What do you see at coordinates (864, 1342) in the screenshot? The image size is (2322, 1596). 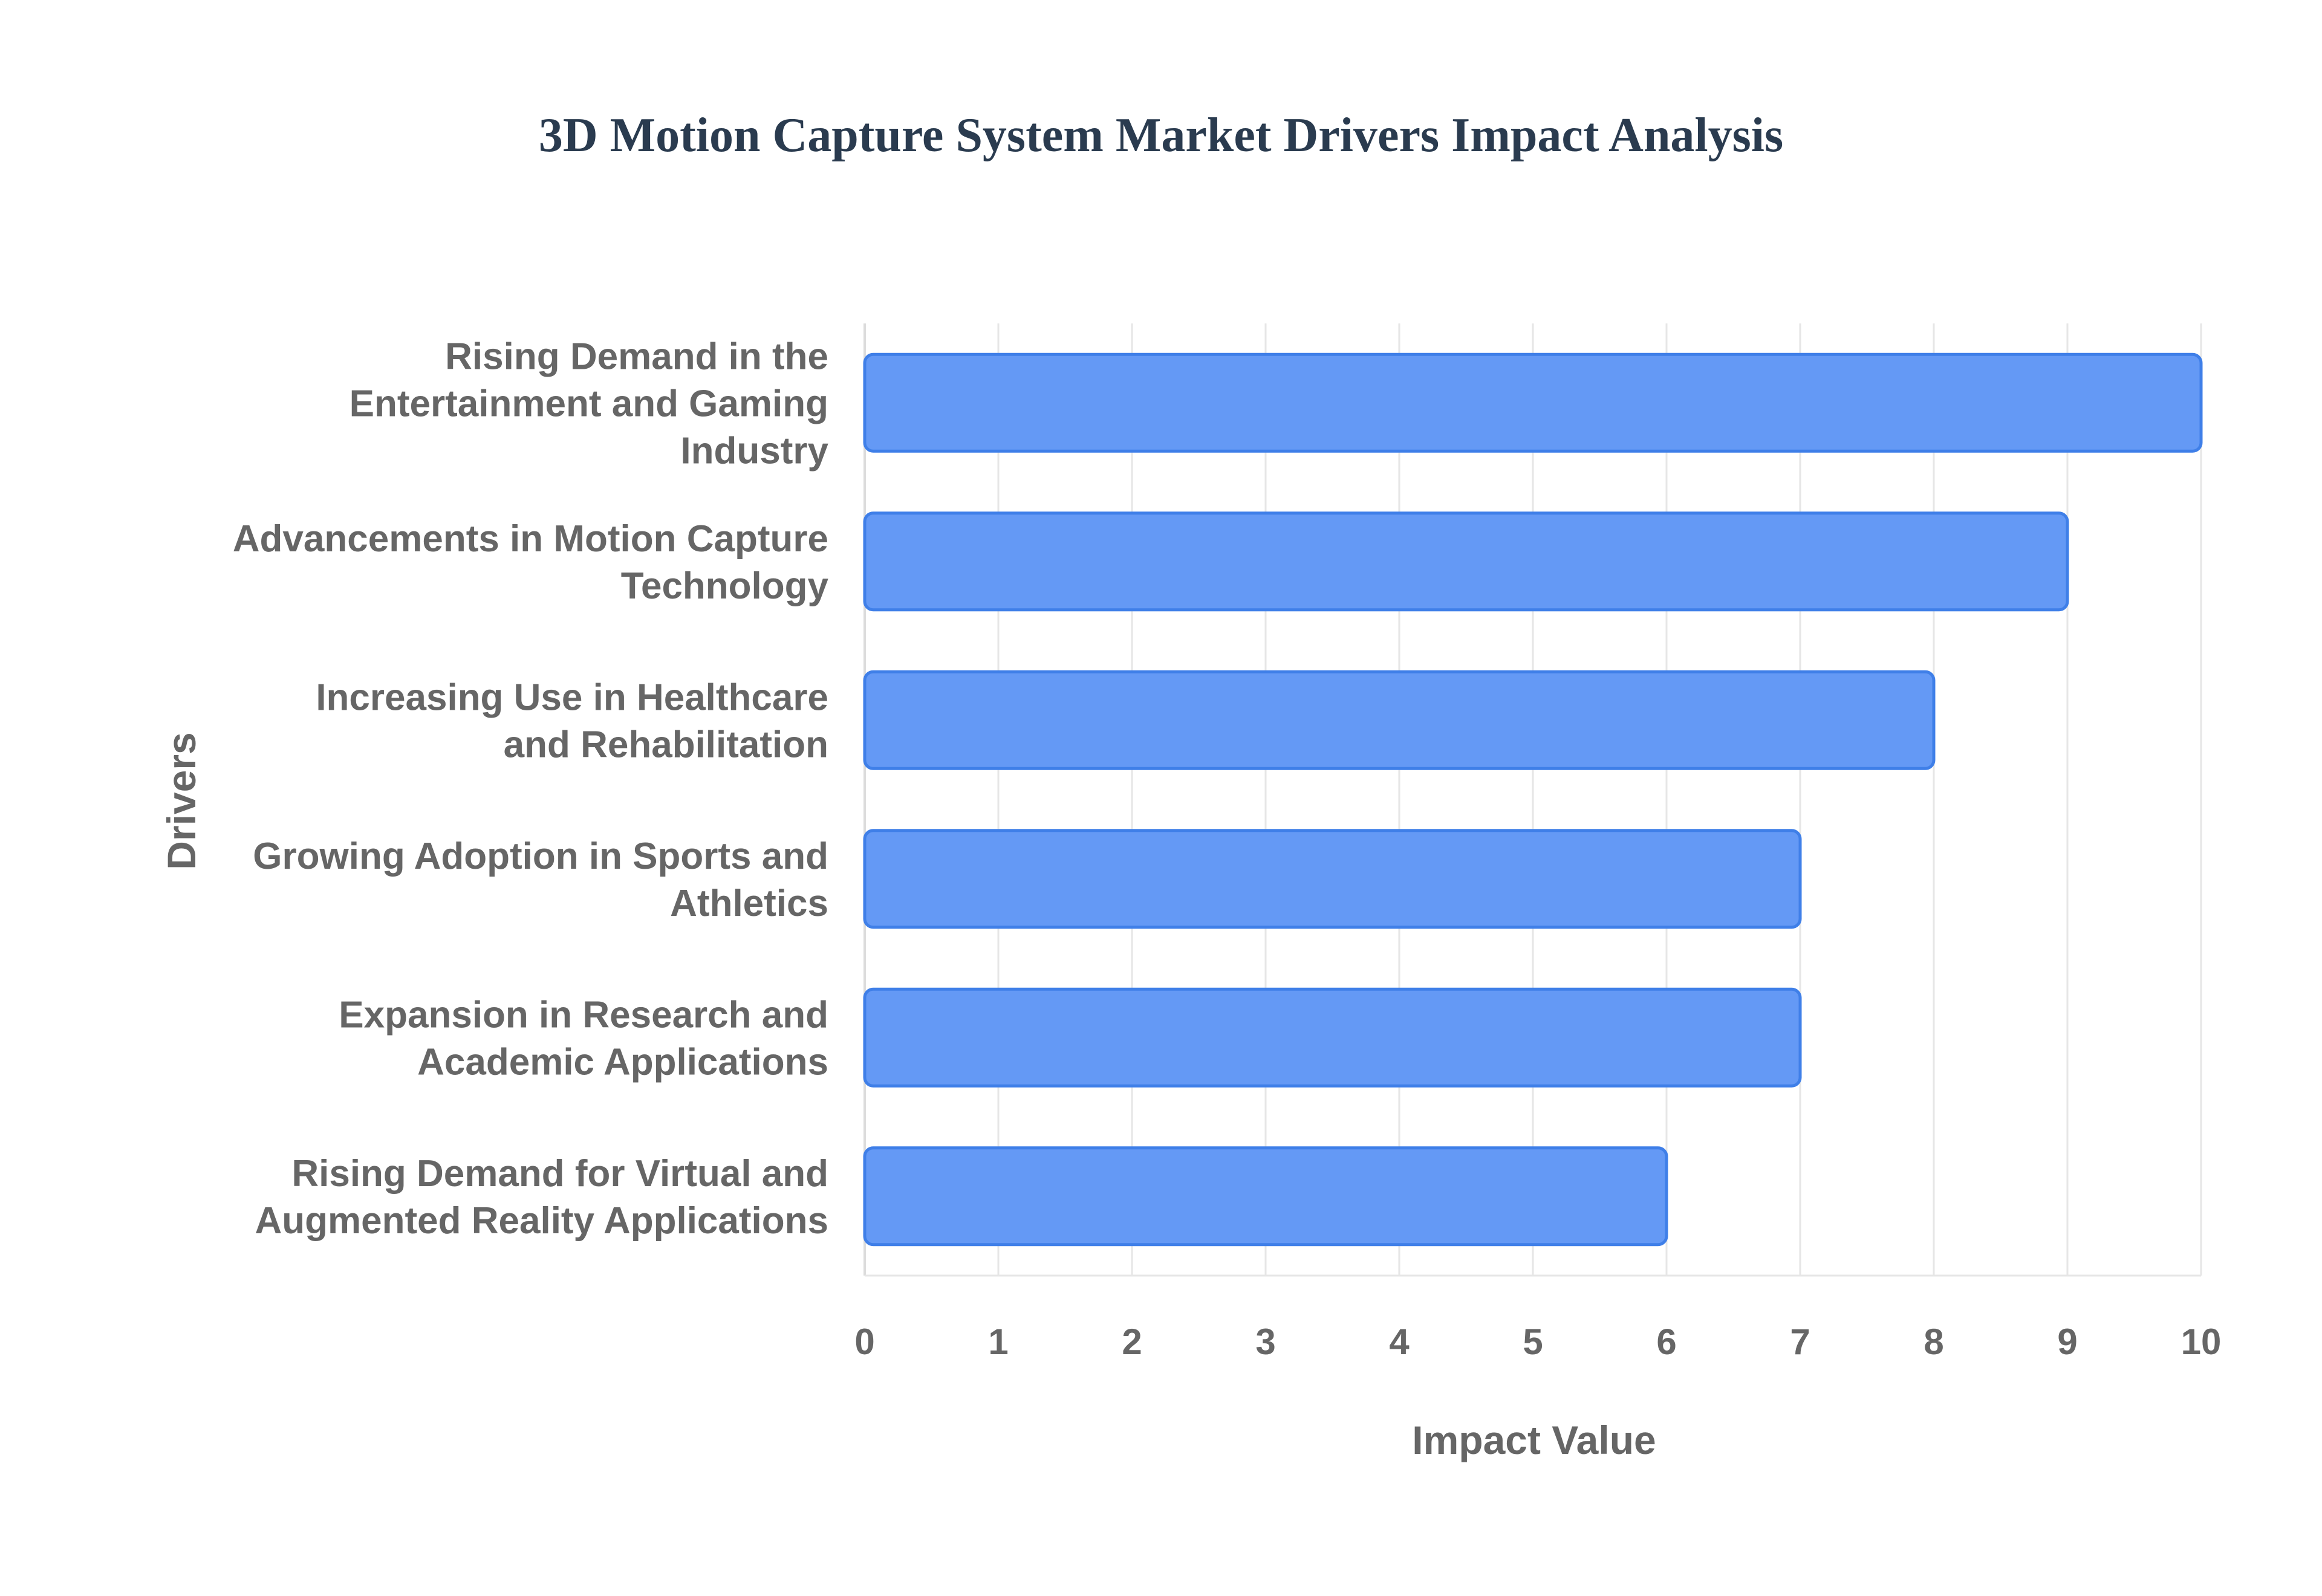 I see `x-tick-label: 0` at bounding box center [864, 1342].